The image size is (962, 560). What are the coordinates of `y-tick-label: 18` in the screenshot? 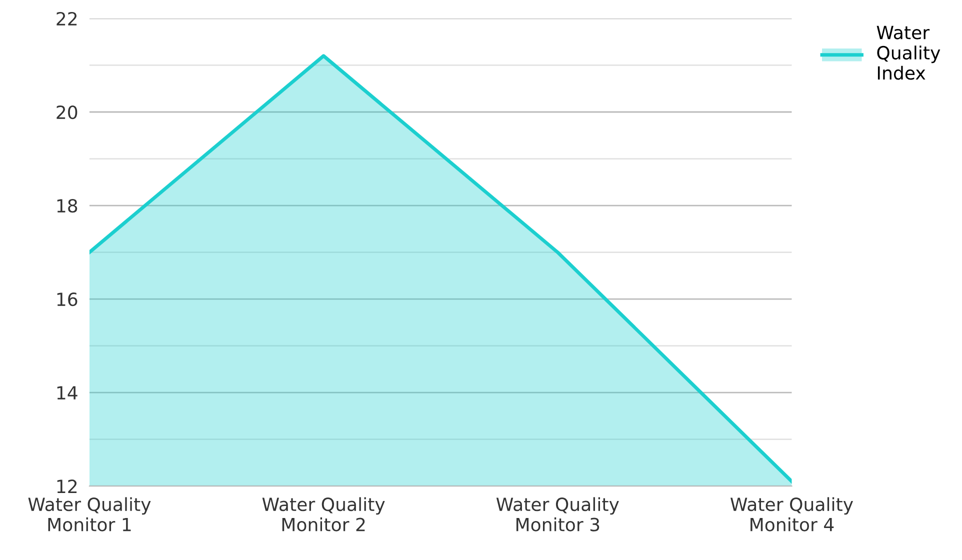 It's located at (67, 205).